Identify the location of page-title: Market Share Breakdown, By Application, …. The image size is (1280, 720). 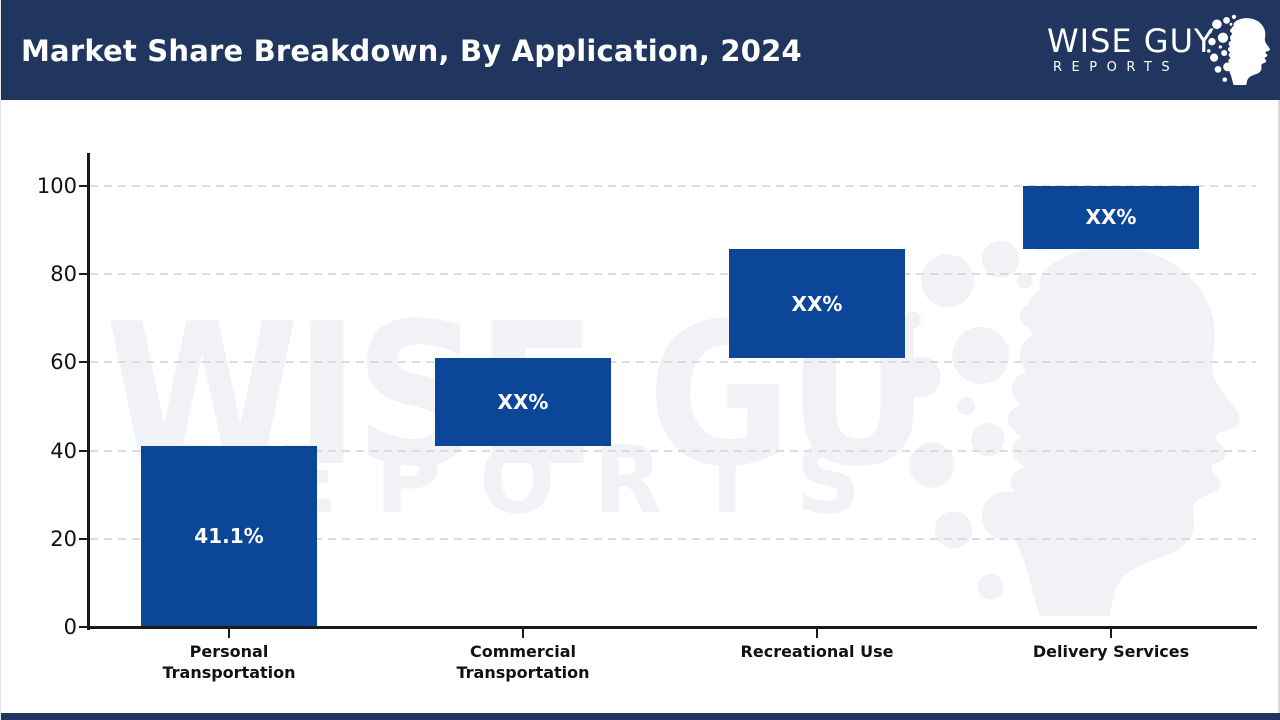
(411, 51).